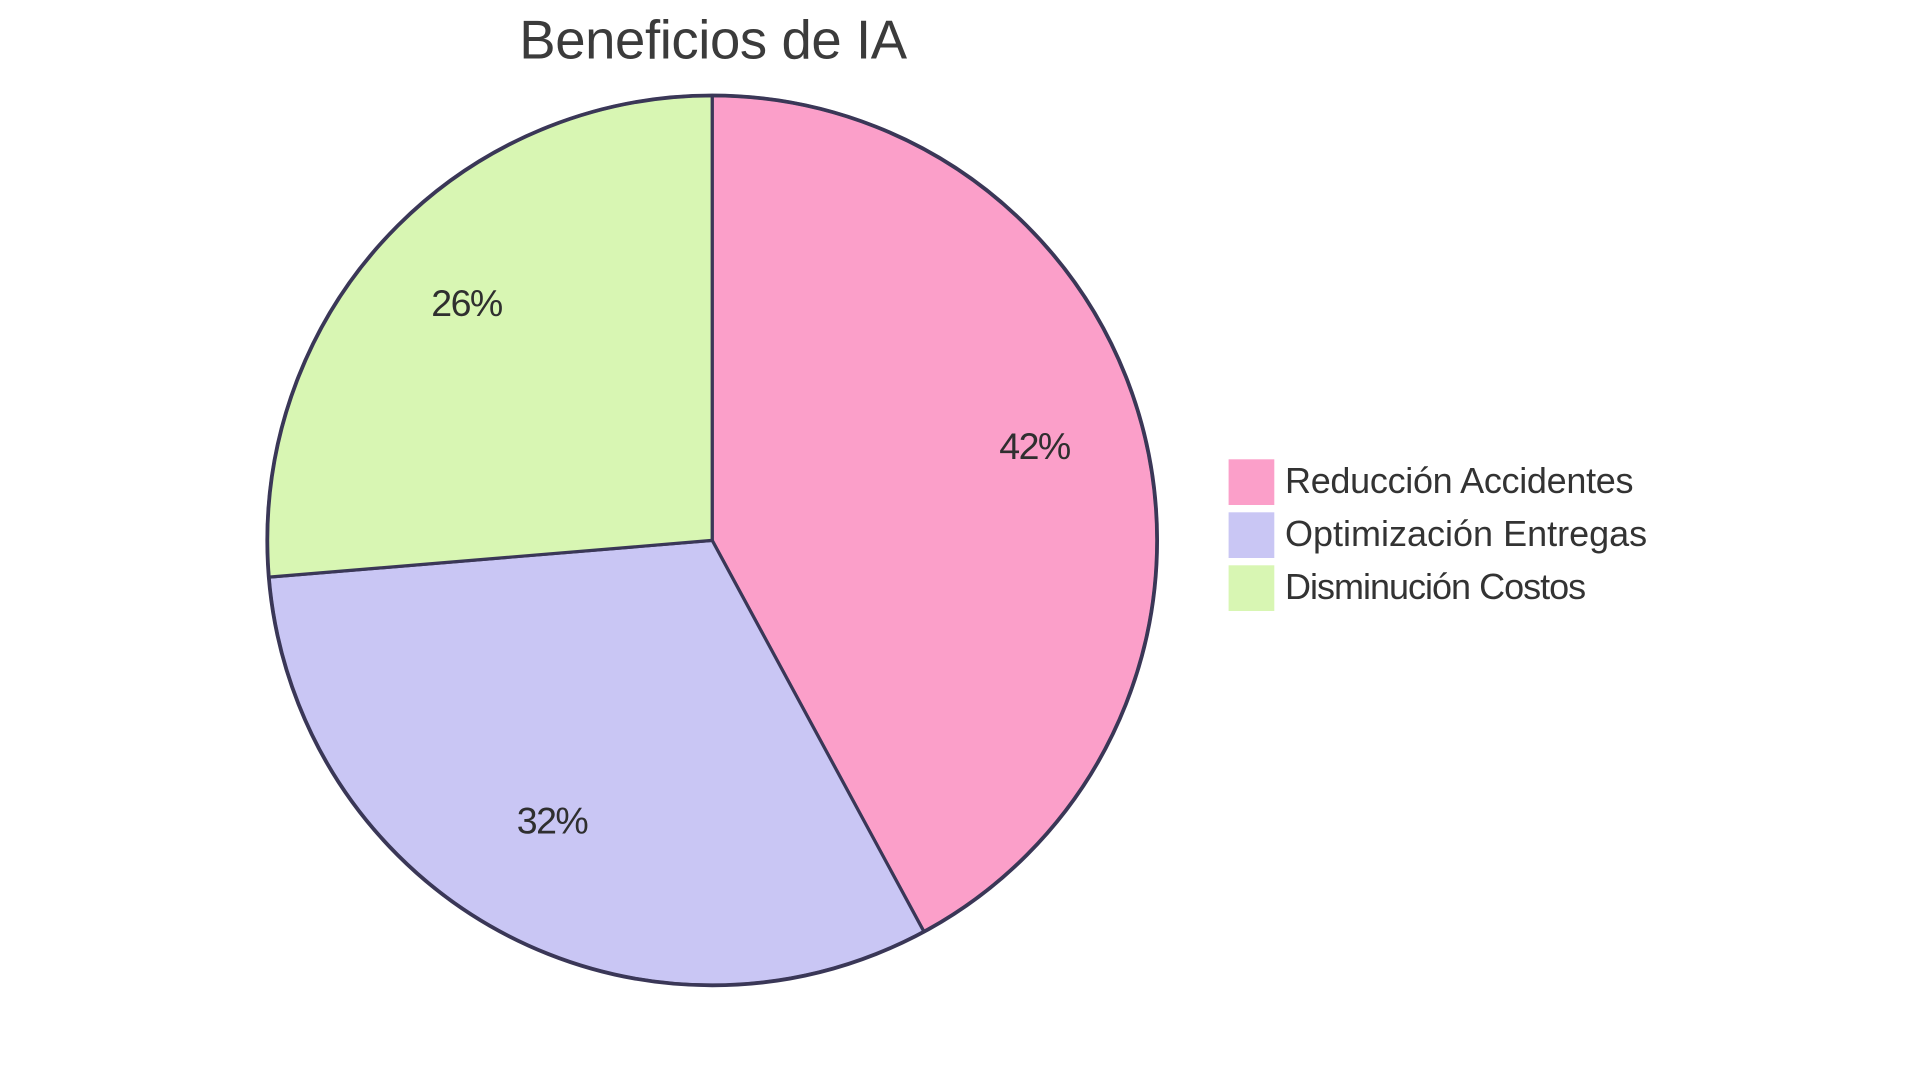 This screenshot has height=1083, width=1920. I want to click on svg-text: 26%, so click(466, 303).